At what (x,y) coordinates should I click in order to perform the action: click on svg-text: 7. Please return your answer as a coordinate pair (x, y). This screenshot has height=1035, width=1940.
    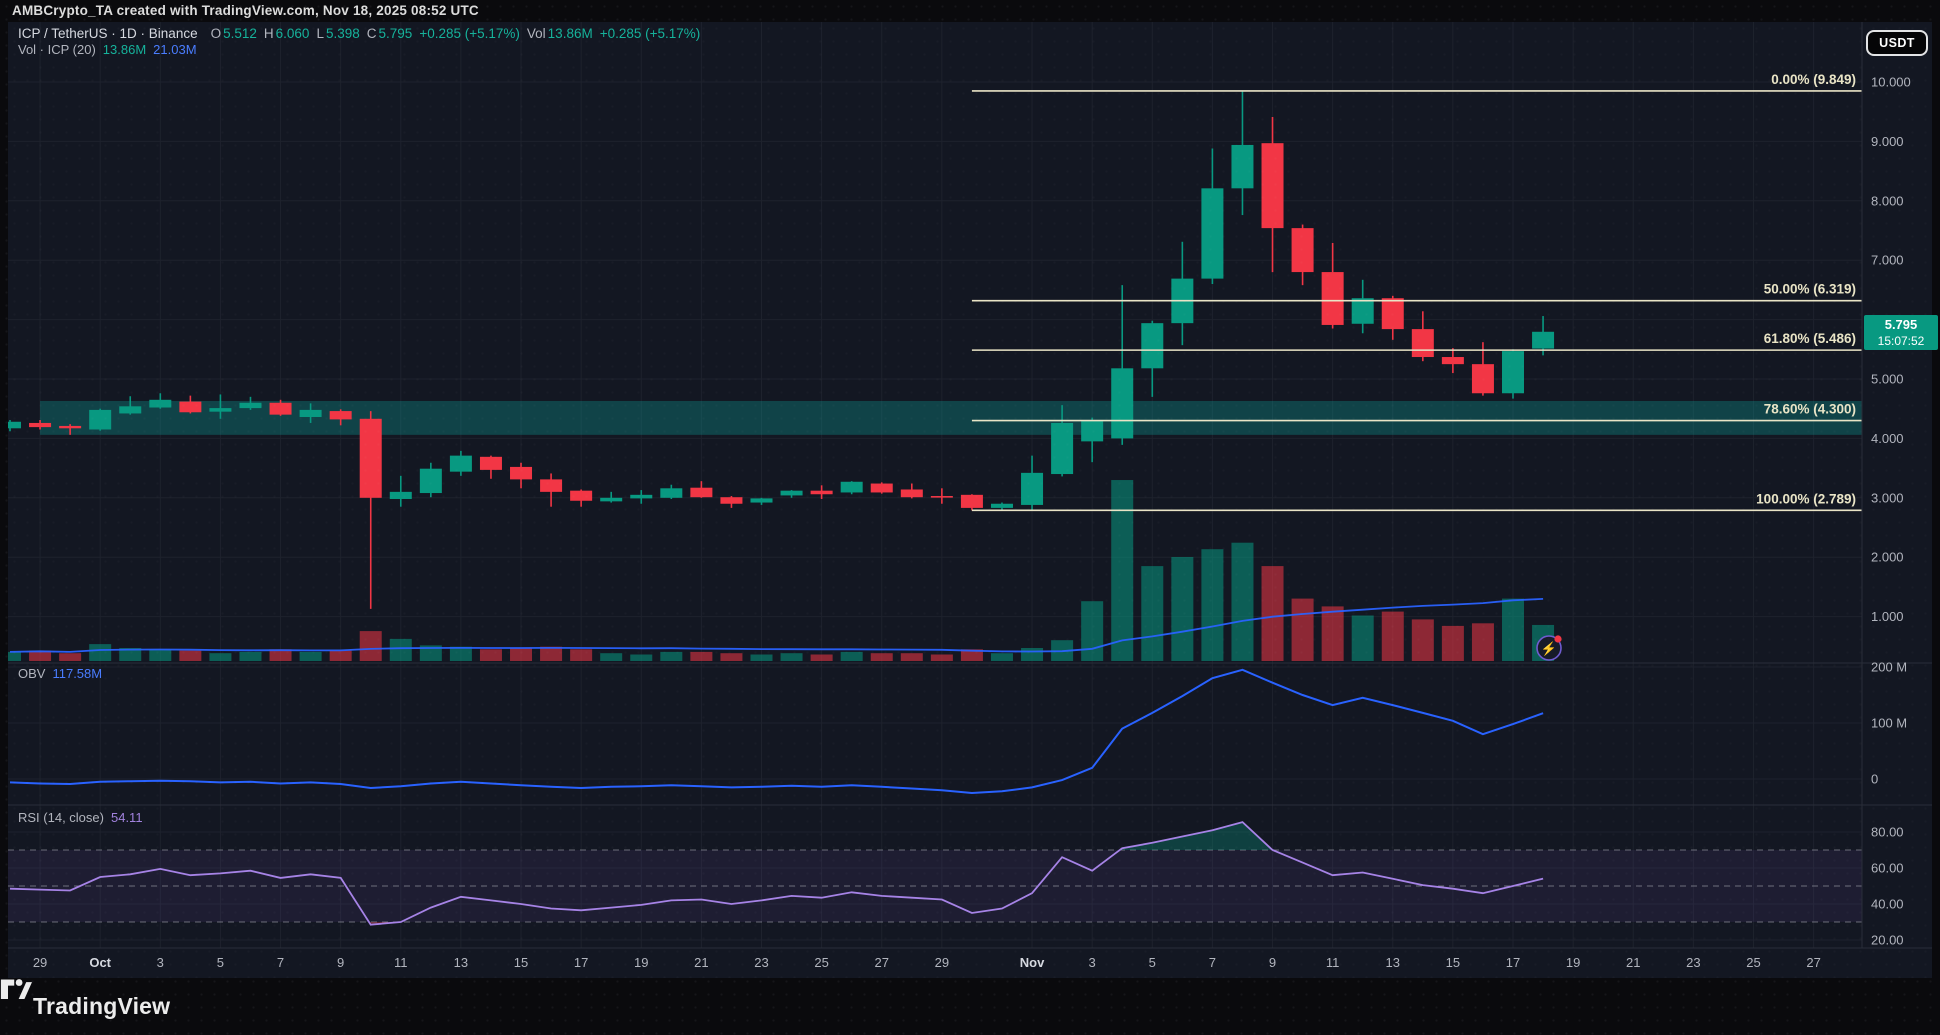
    Looking at the image, I should click on (280, 962).